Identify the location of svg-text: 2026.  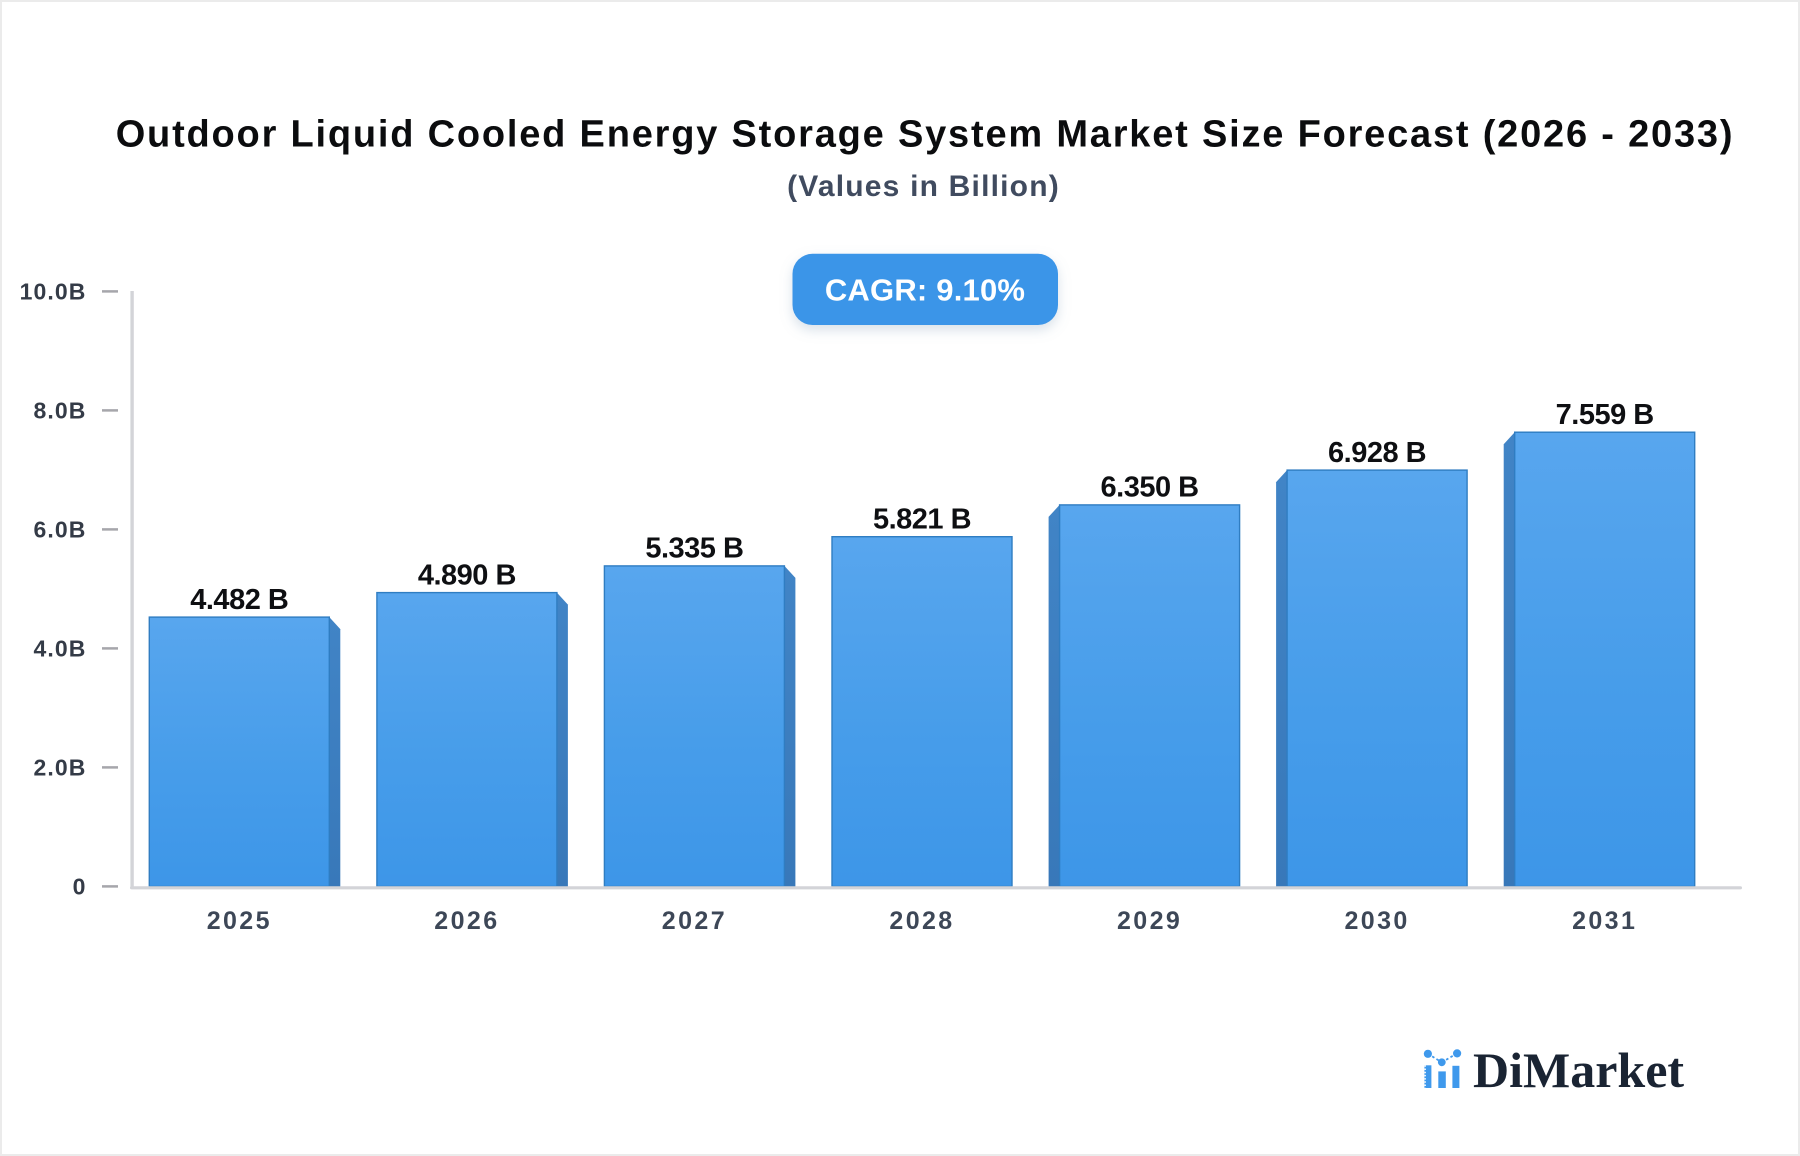
(466, 921).